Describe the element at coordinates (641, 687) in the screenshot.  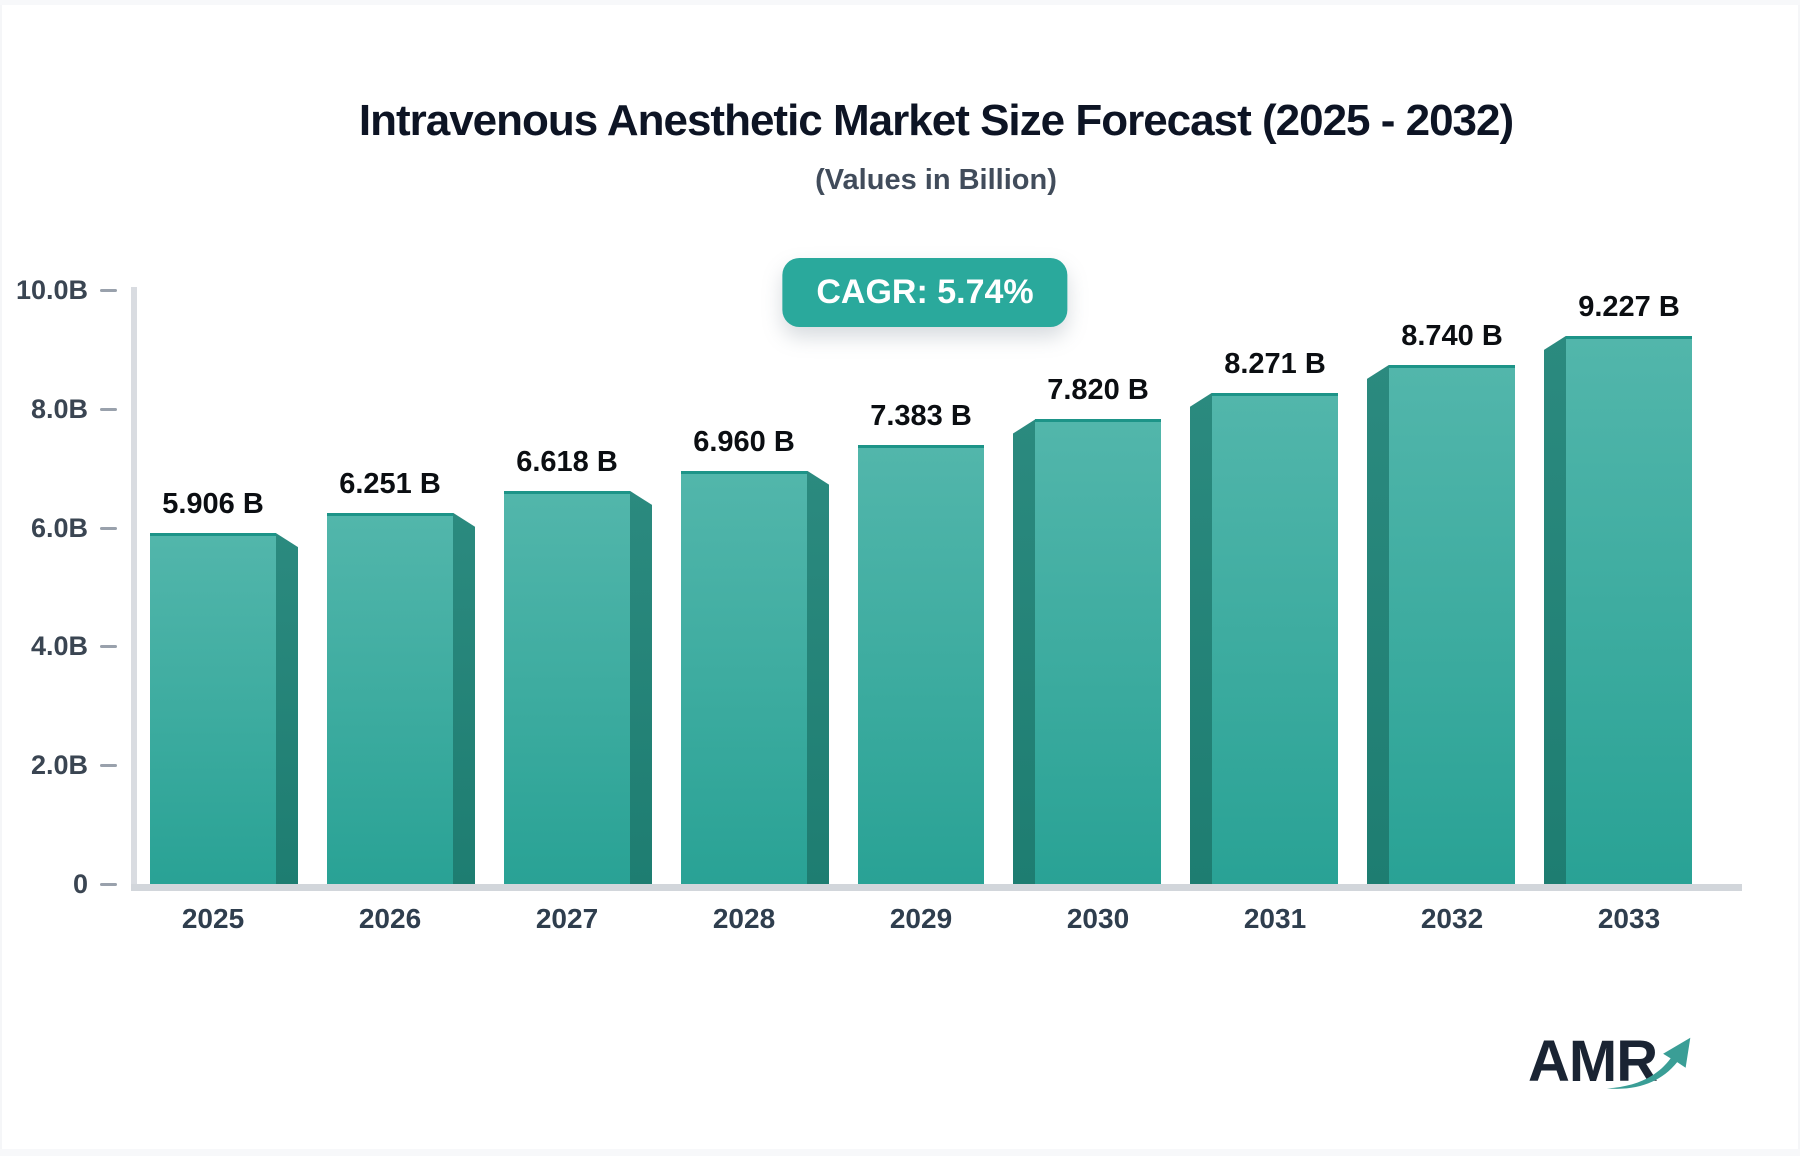
I see `bar-side-face-2027` at that location.